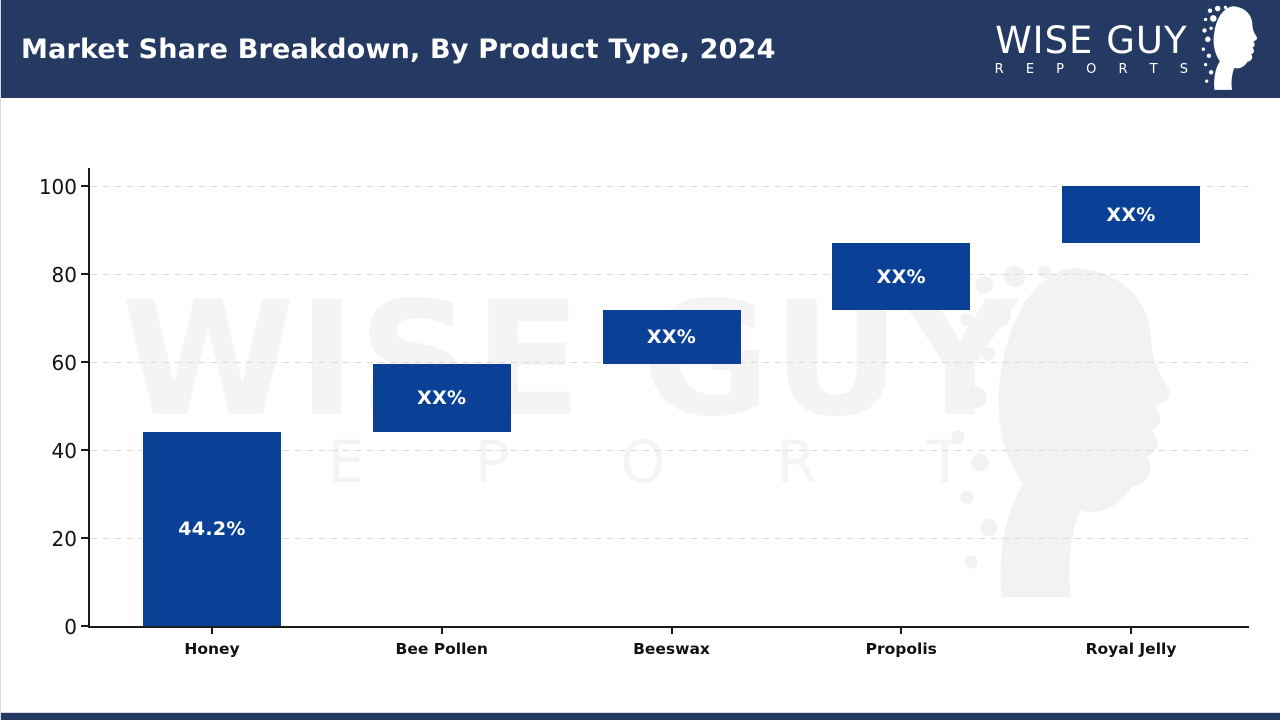  What do you see at coordinates (70, 626) in the screenshot?
I see `y-tick-label: 0` at bounding box center [70, 626].